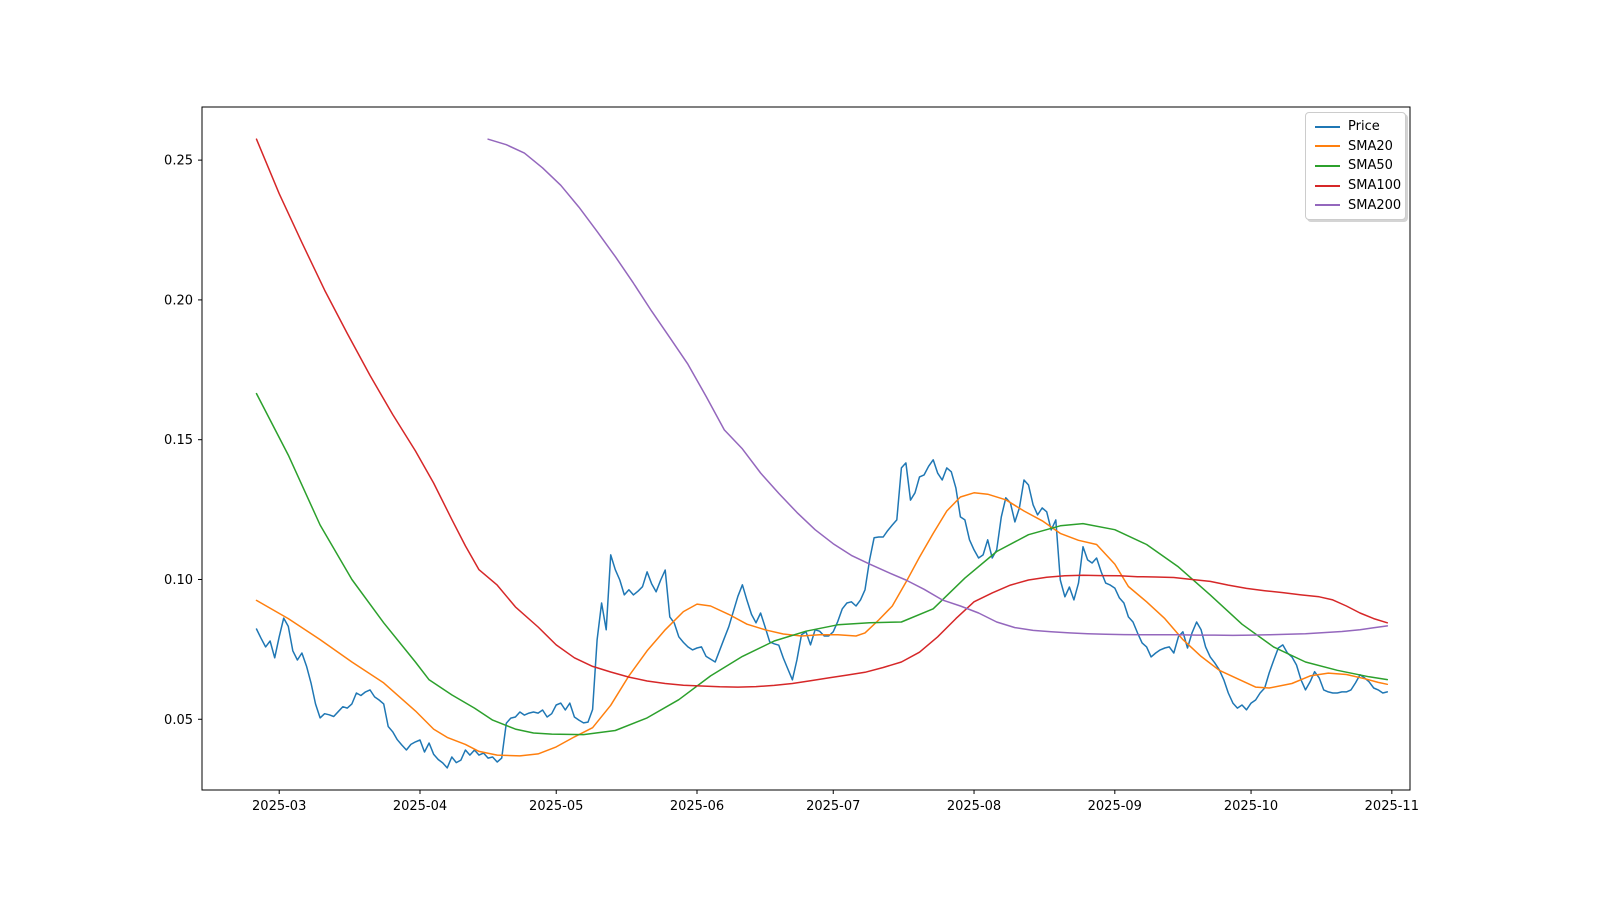  I want to click on legend-item-sma100: SMA100, so click(1358, 185).